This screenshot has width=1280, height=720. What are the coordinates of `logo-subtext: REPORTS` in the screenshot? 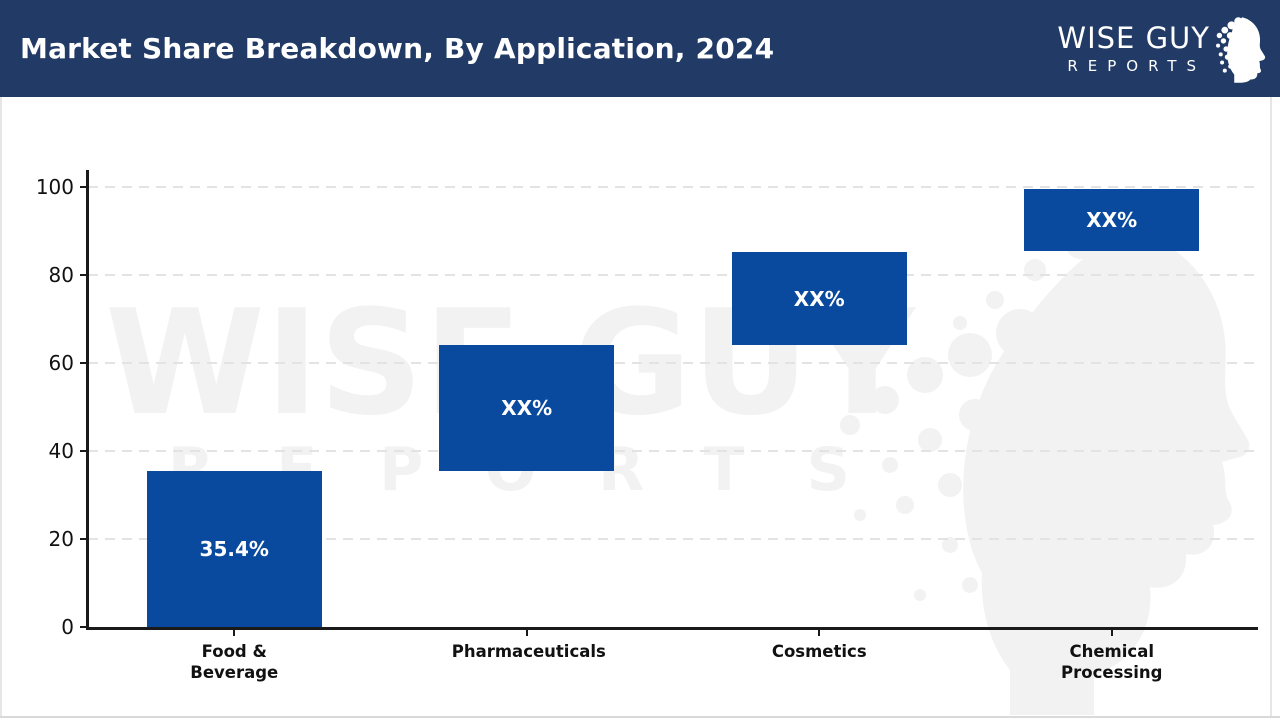 It's located at (1137, 66).